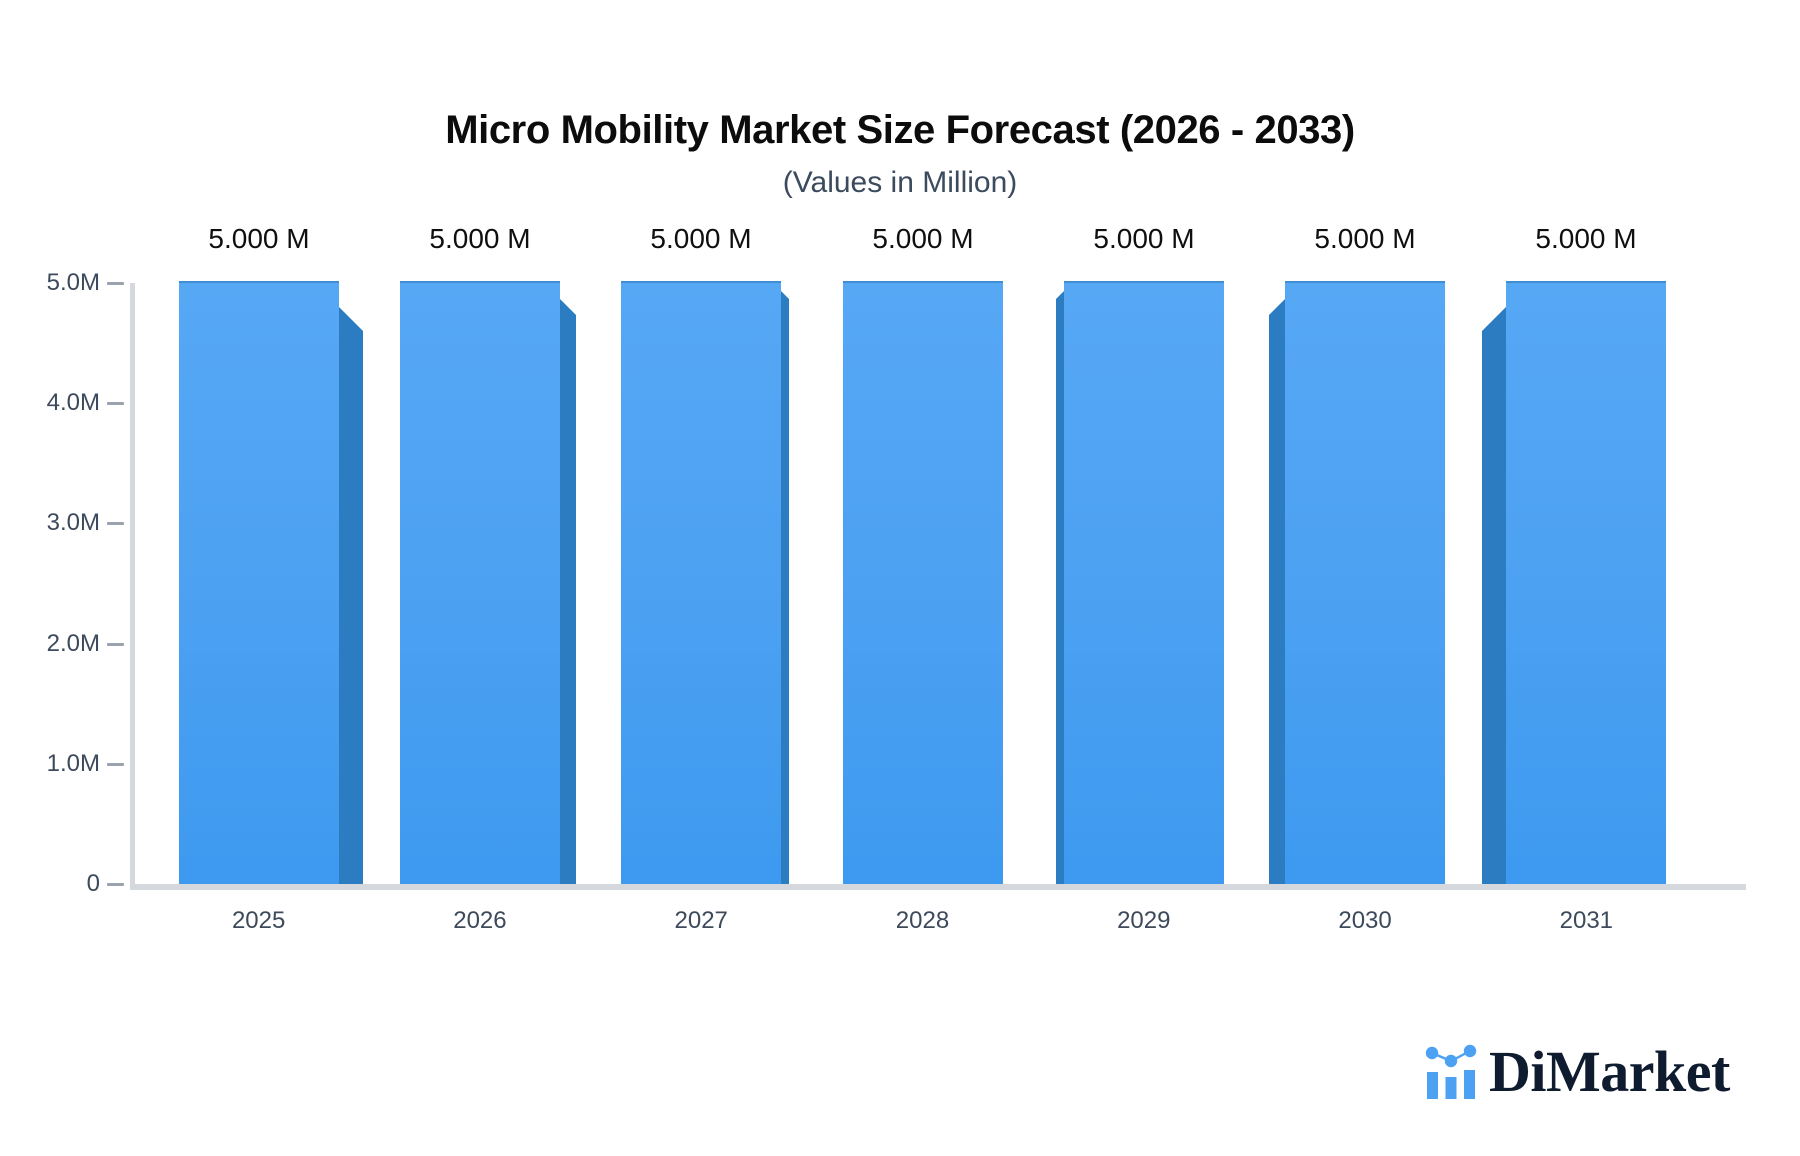 This screenshot has width=1800, height=1156. What do you see at coordinates (258, 920) in the screenshot?
I see `x-axis-tick-label: 2025` at bounding box center [258, 920].